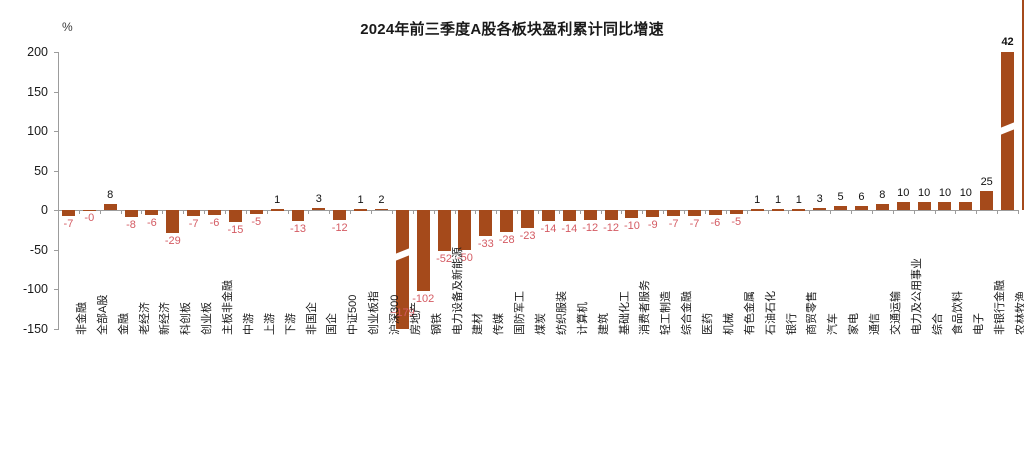 The height and width of the screenshot is (460, 1024). I want to click on category-label: 上游, so click(269, 324).